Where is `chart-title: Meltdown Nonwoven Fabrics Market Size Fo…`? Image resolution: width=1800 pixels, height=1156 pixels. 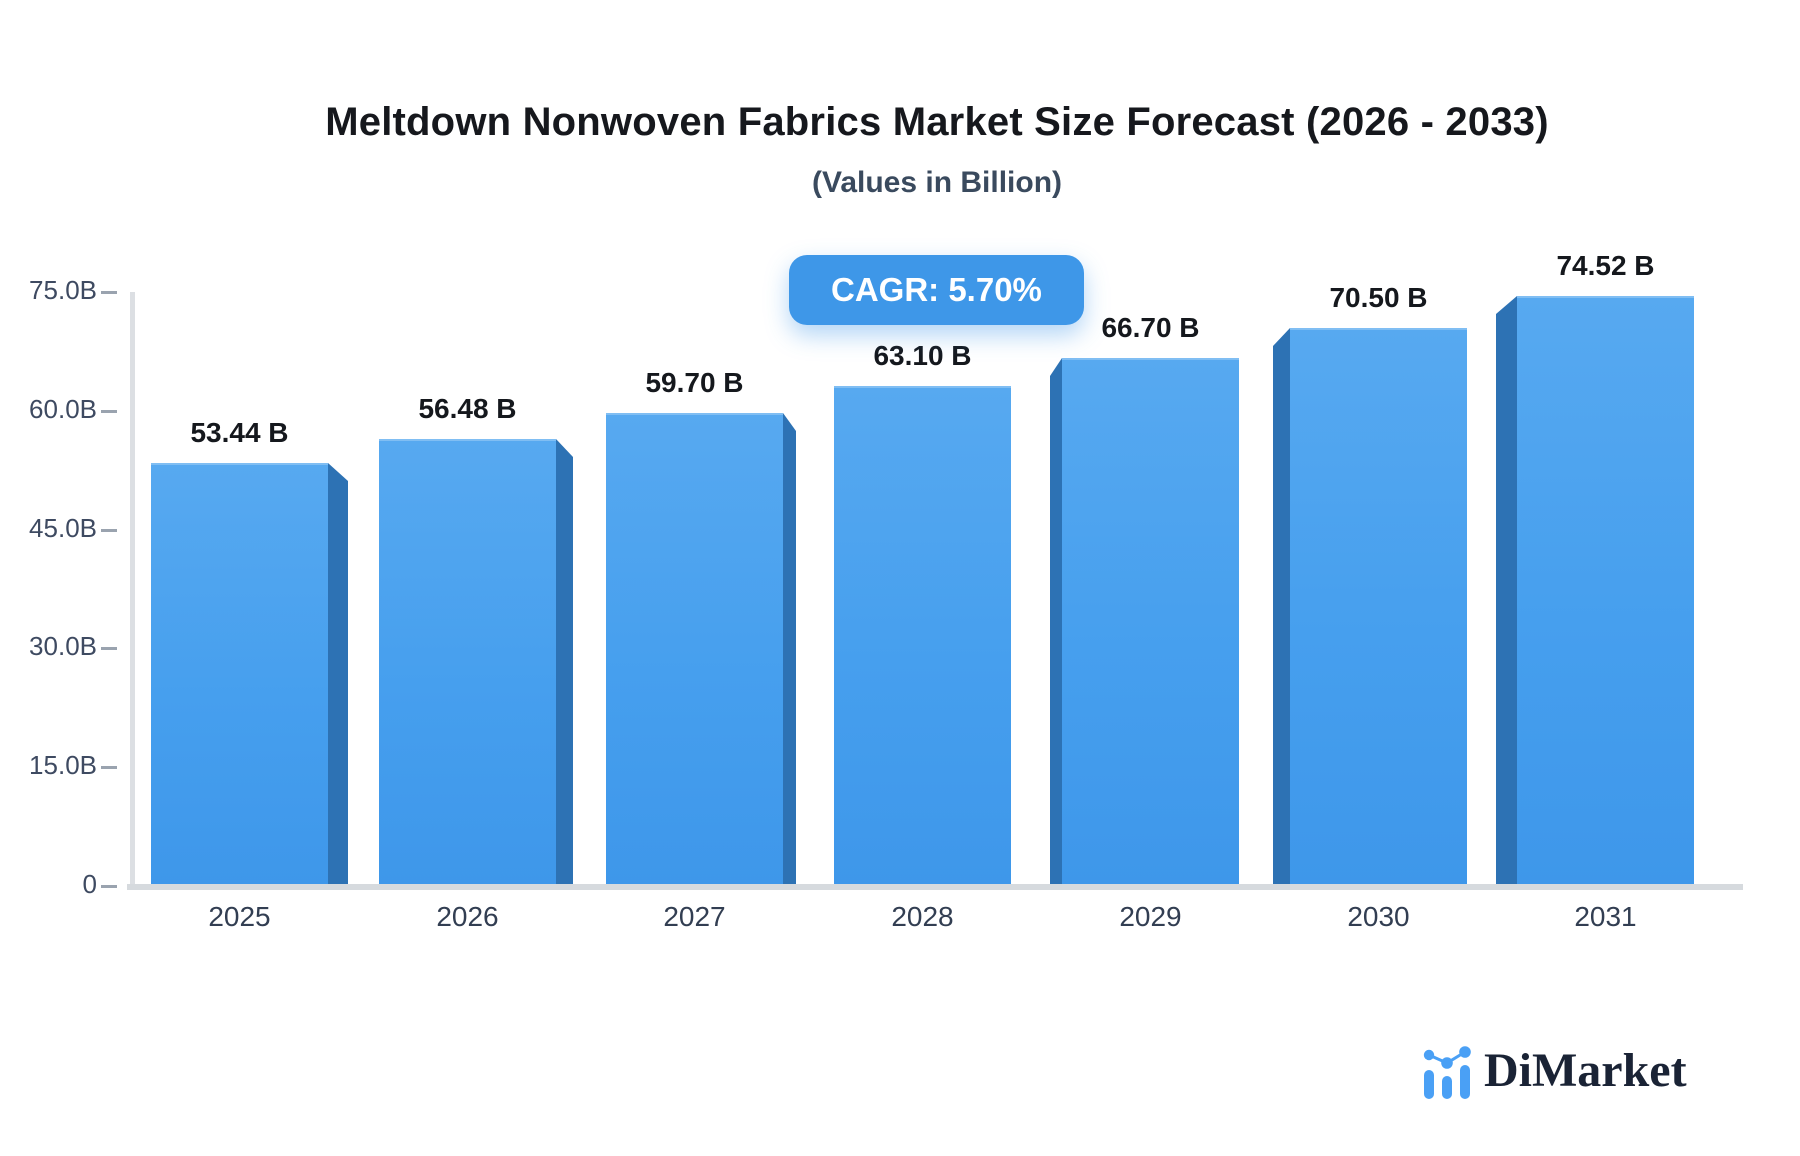
chart-title: Meltdown Nonwoven Fabrics Market Size Fo… is located at coordinates (937, 122).